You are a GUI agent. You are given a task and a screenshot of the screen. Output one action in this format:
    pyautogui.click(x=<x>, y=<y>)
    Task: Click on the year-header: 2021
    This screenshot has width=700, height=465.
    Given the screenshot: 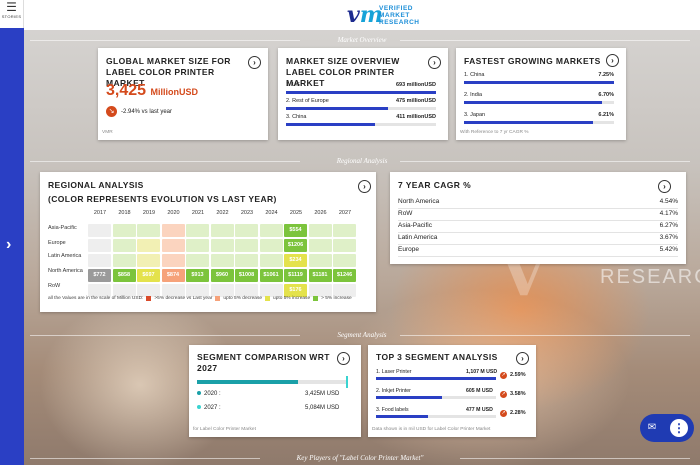 What is the action you would take?
    pyautogui.click(x=198, y=213)
    